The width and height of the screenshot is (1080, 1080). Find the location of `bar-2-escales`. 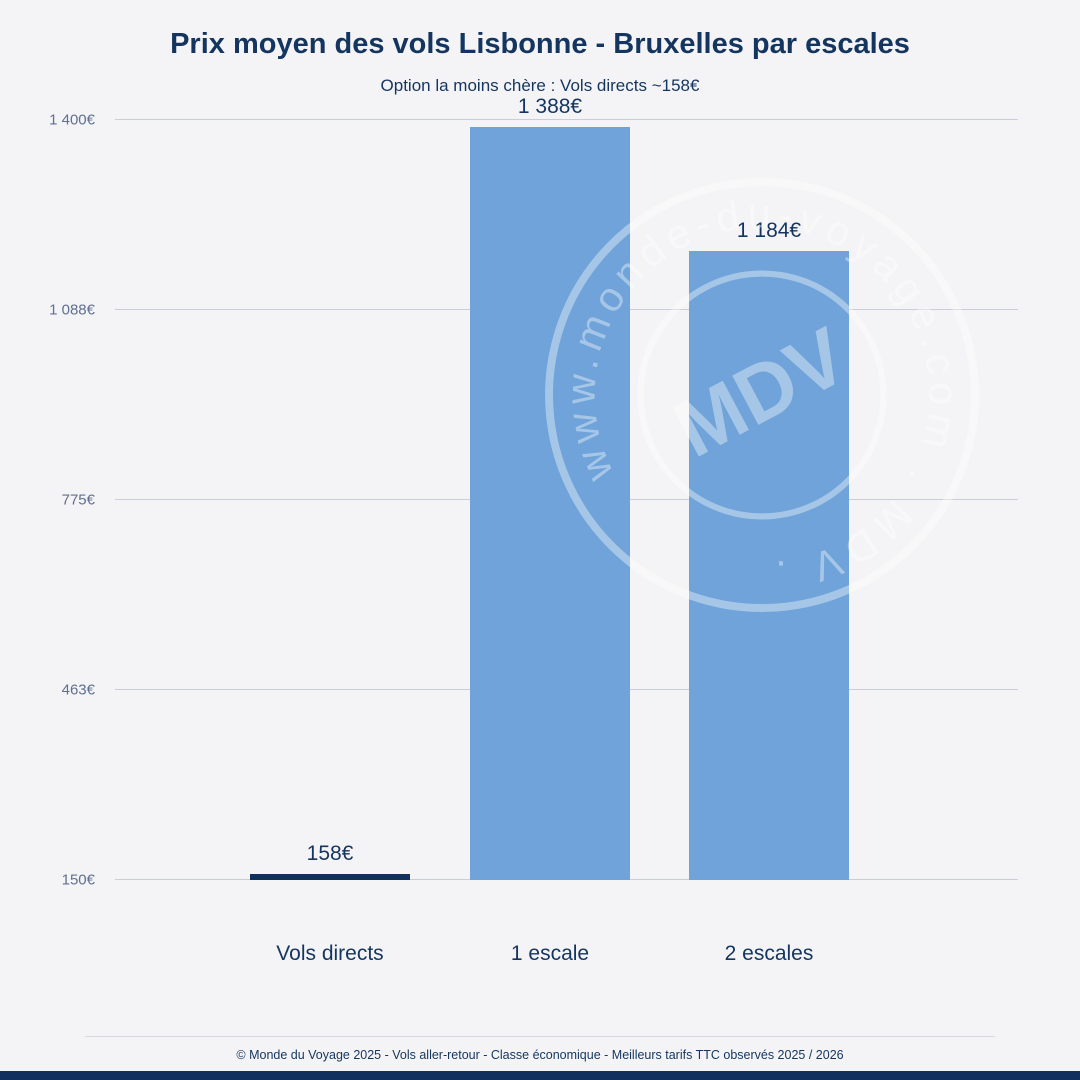

bar-2-escales is located at coordinates (769, 565).